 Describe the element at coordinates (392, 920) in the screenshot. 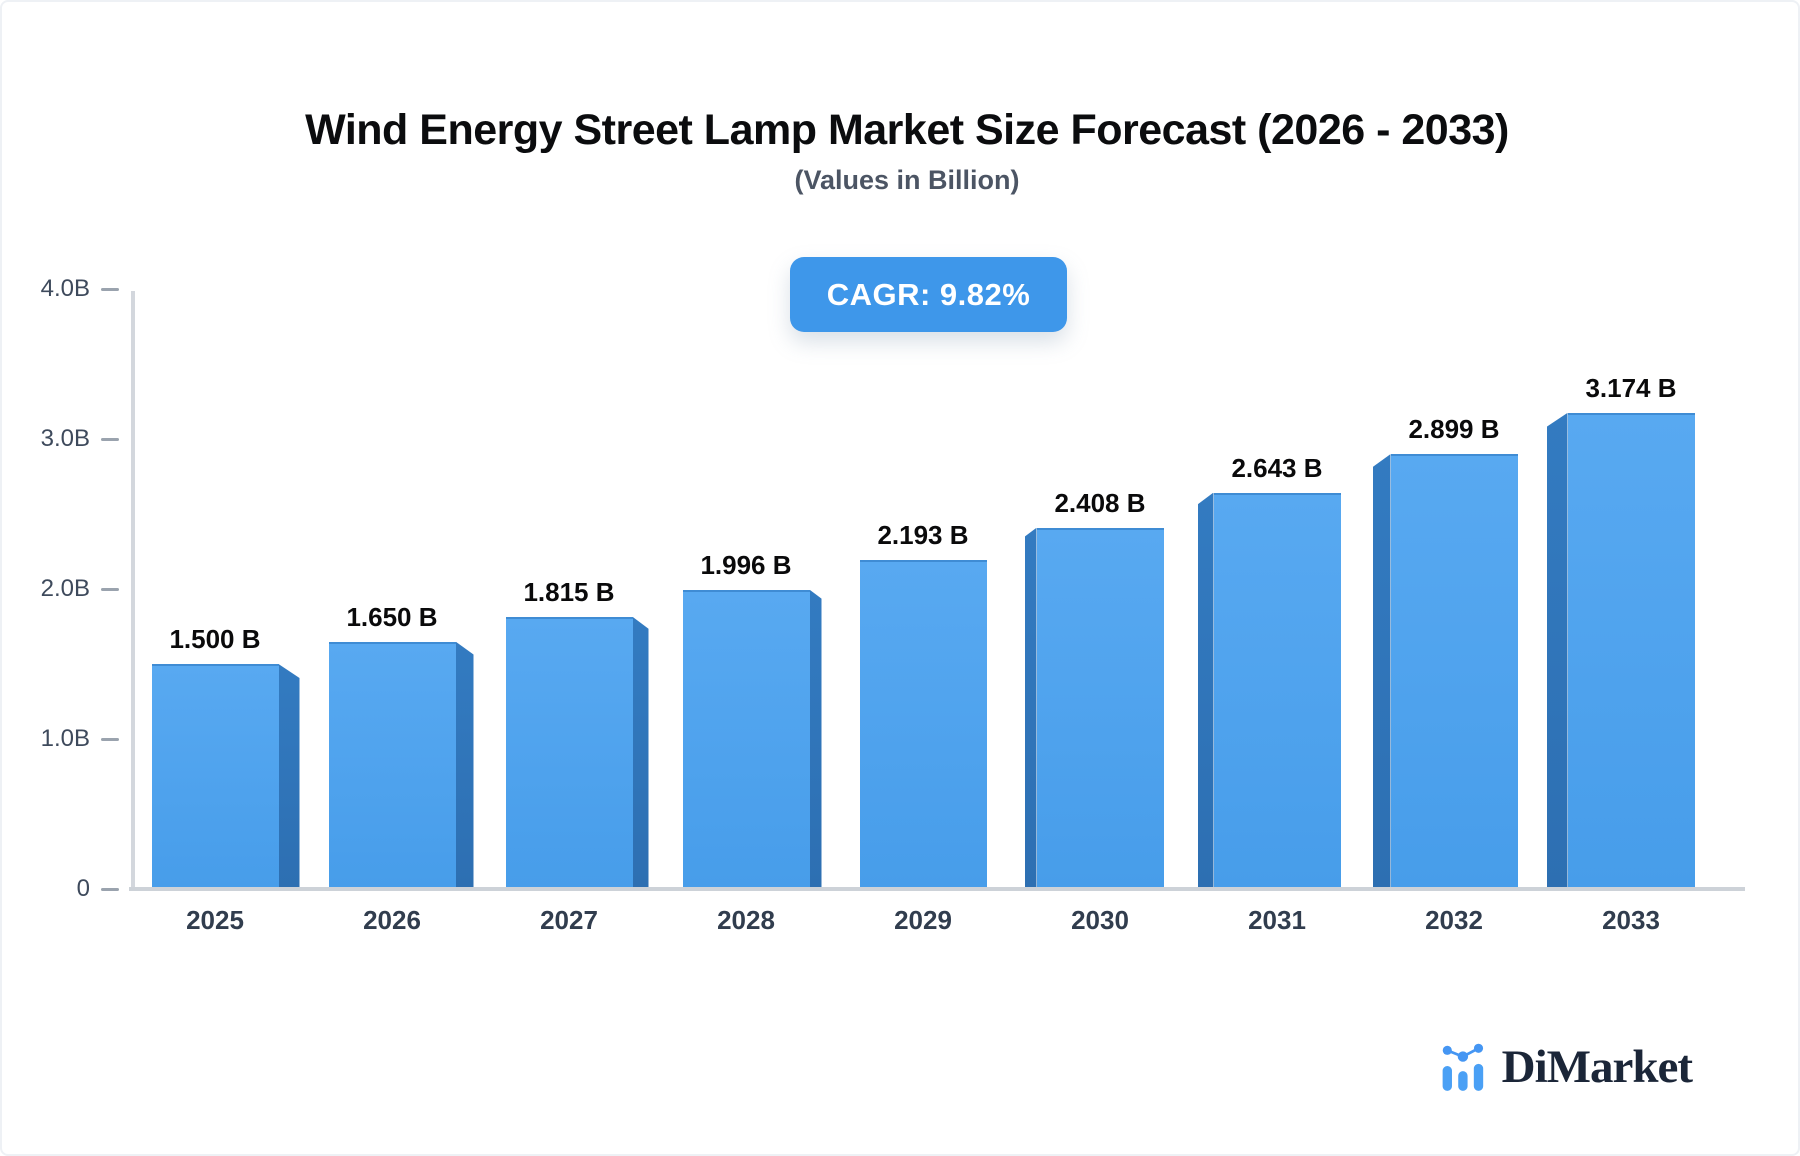

I see `x-axis-label: 2026` at that location.